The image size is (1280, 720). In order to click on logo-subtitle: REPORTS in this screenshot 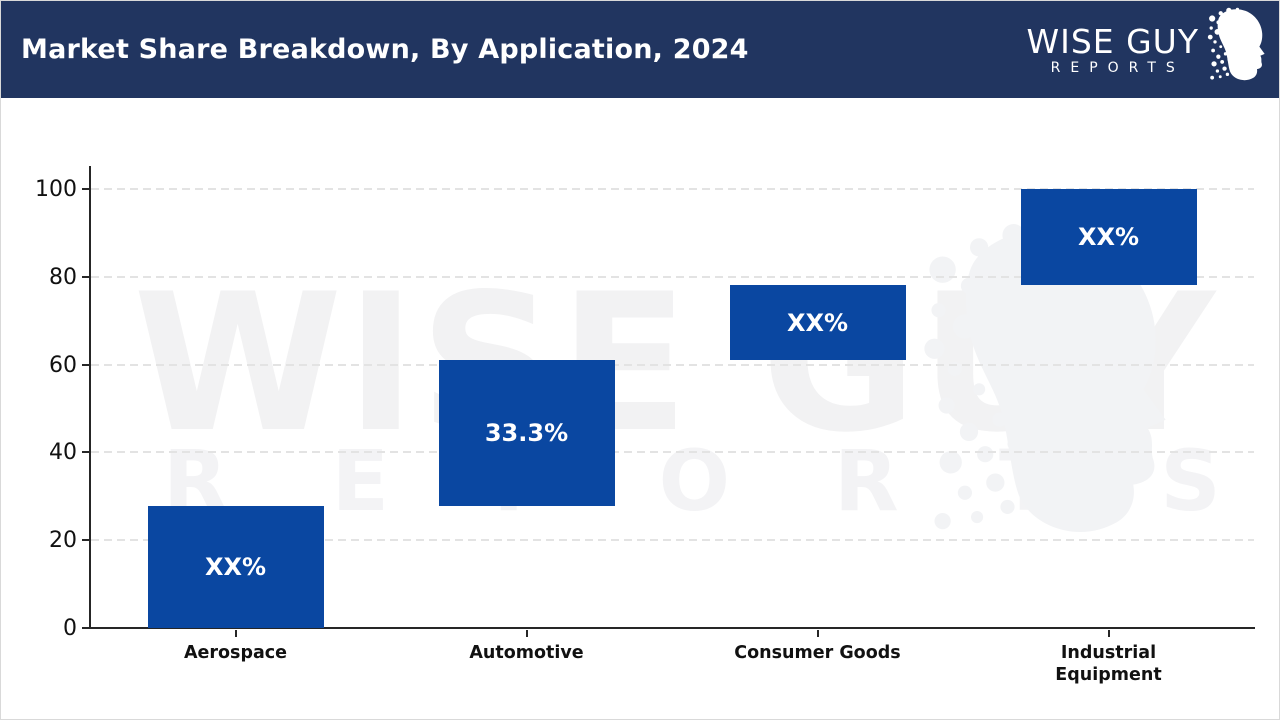, I will do `click(1117, 67)`.